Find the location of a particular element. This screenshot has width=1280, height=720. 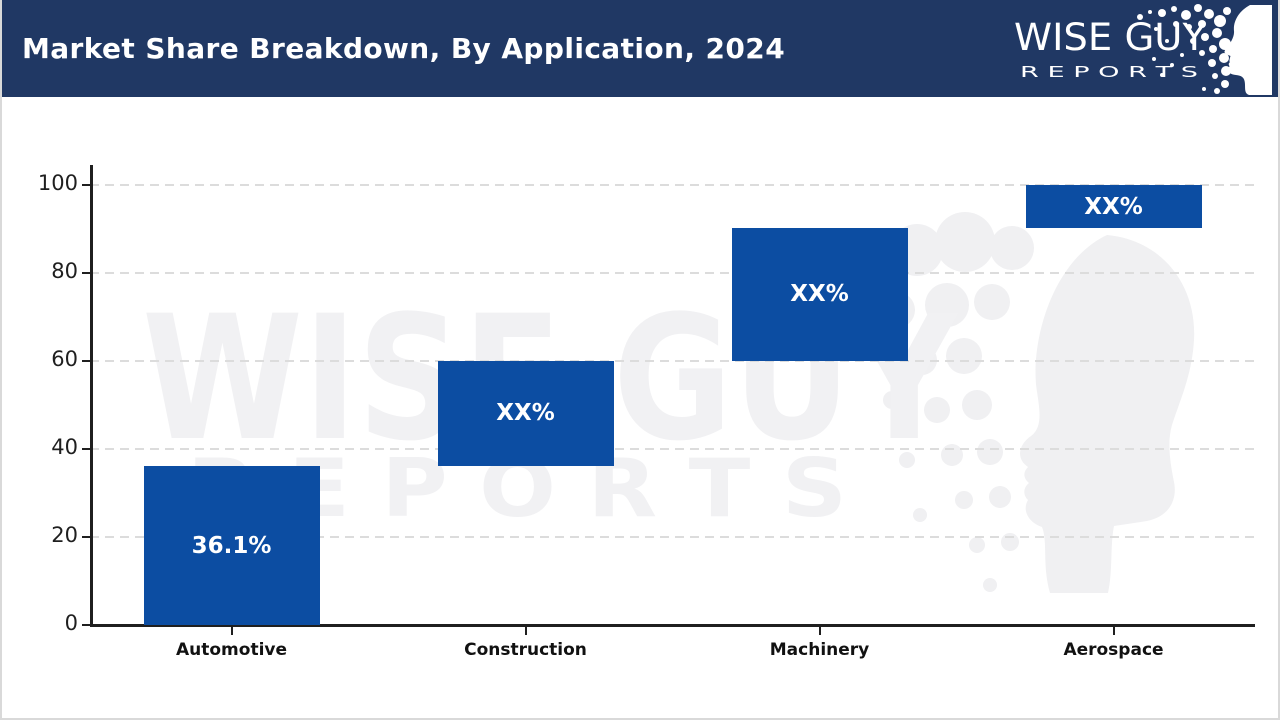

bar-value-label-machinery: XX% is located at coordinates (819, 294).